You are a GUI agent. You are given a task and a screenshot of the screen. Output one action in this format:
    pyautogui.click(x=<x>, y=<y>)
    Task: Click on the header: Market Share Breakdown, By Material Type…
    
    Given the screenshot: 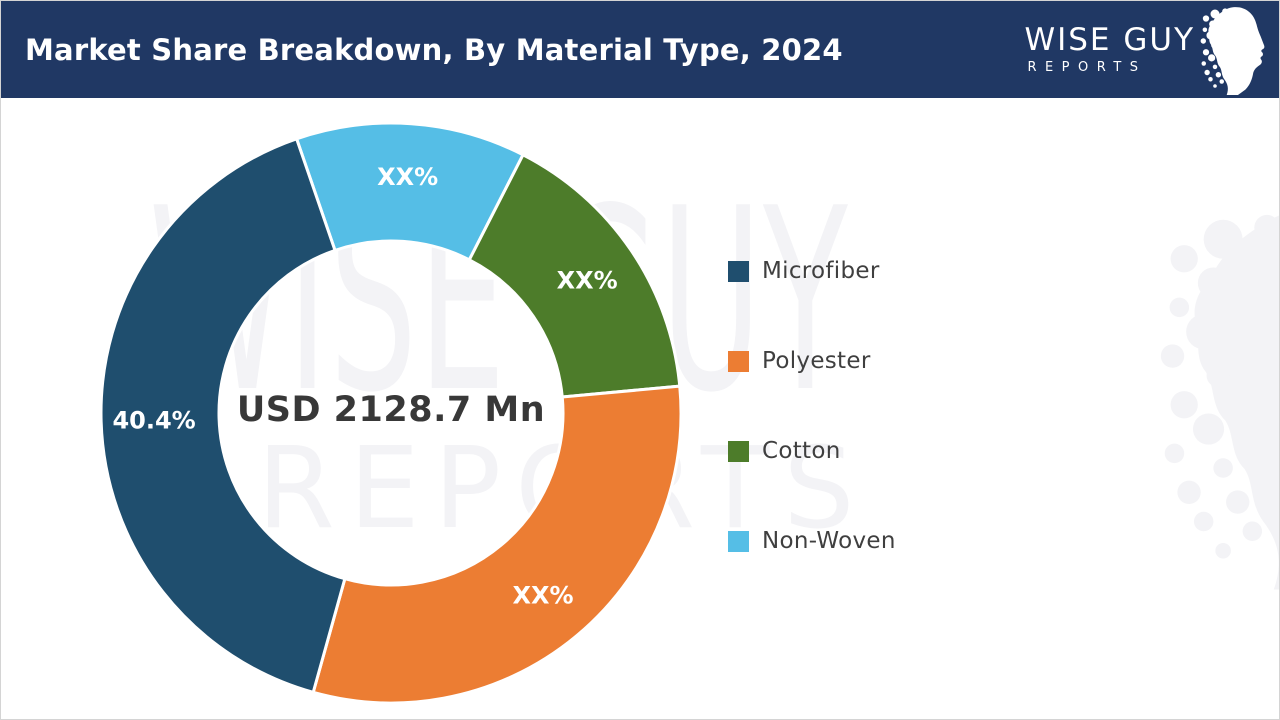 What is the action you would take?
    pyautogui.click(x=640, y=49)
    